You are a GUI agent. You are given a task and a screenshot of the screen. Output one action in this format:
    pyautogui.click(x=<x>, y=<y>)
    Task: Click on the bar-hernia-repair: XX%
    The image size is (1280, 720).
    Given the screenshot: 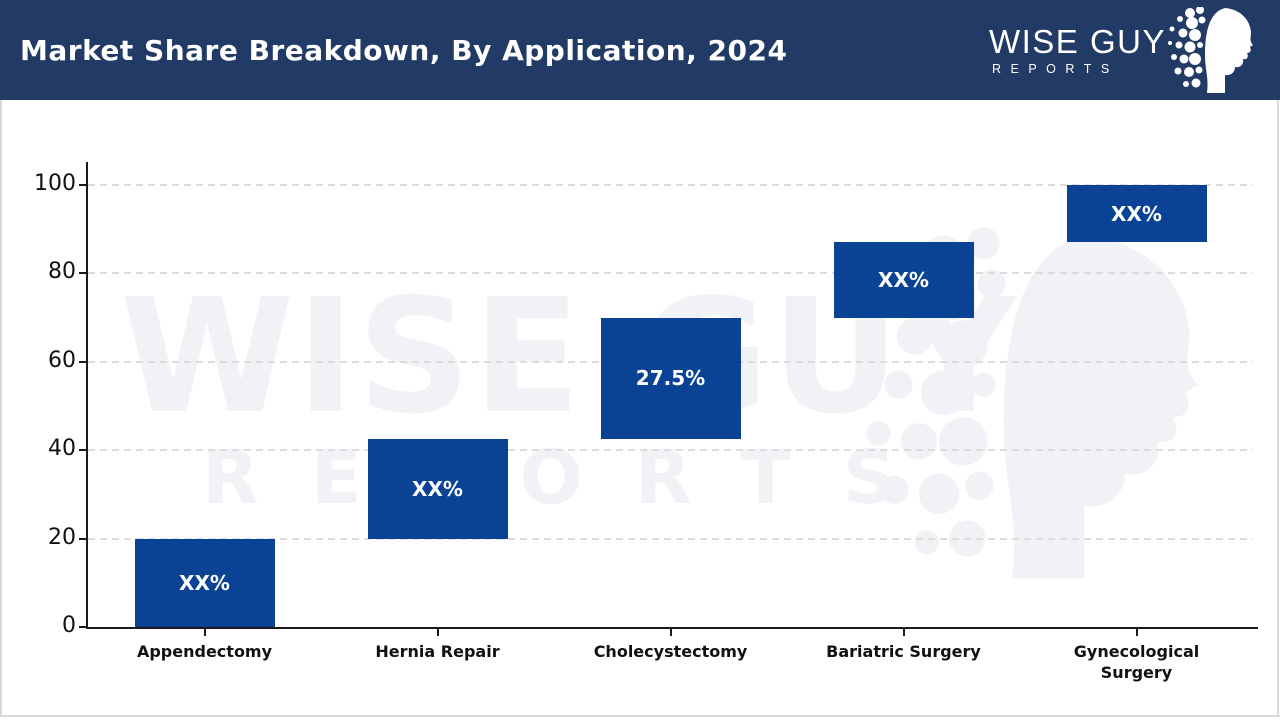 What is the action you would take?
    pyautogui.click(x=437, y=489)
    